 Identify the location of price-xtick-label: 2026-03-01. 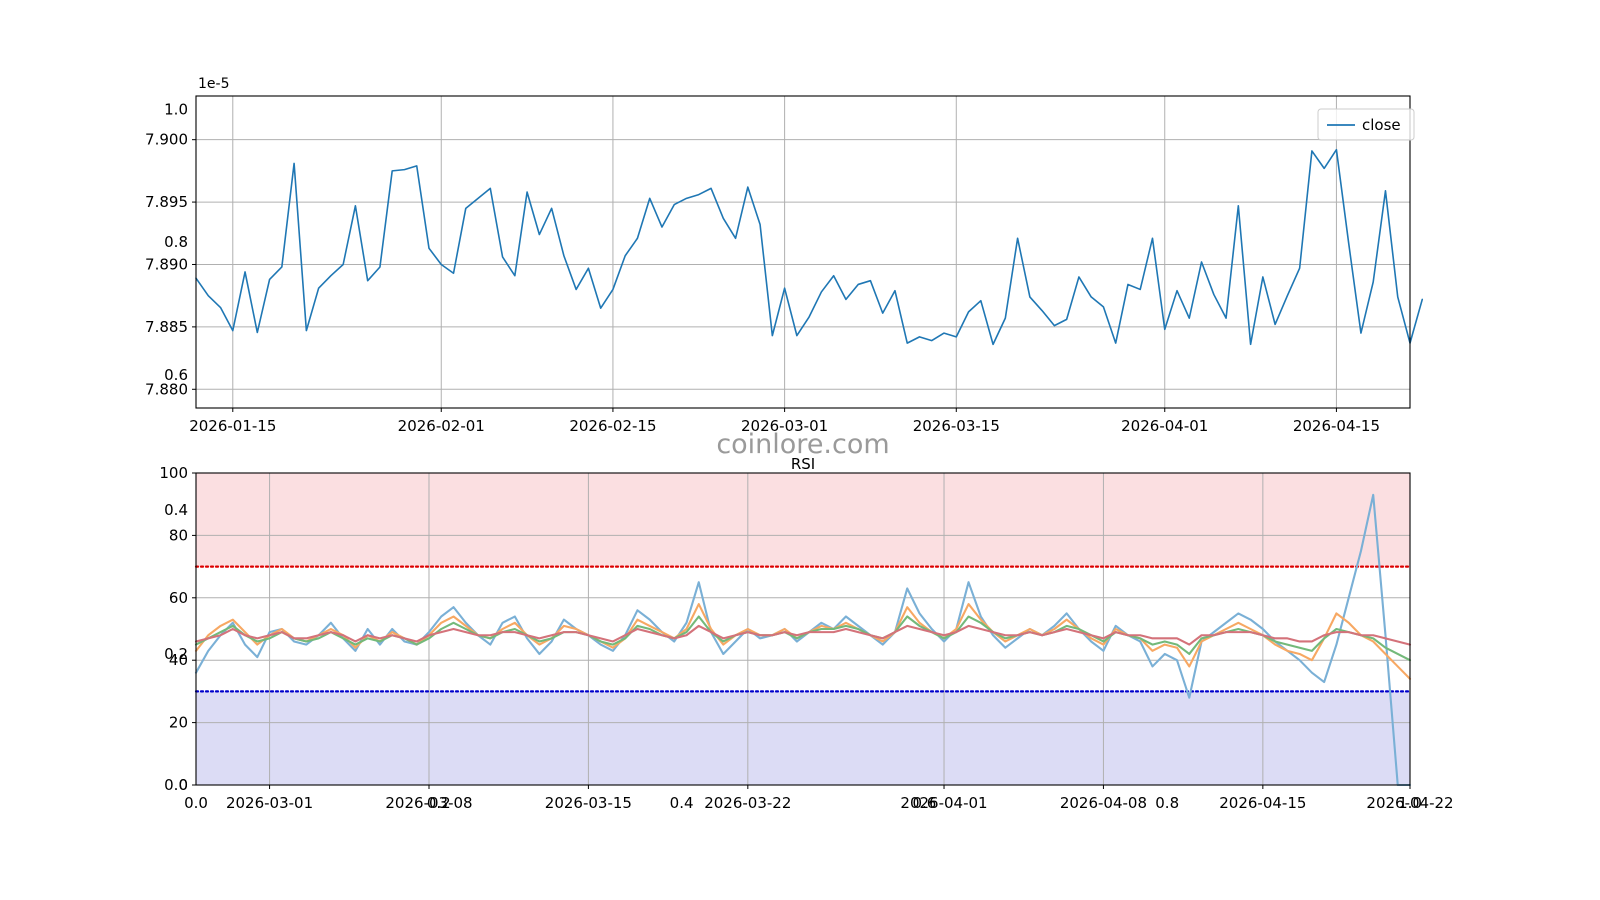
(784, 426).